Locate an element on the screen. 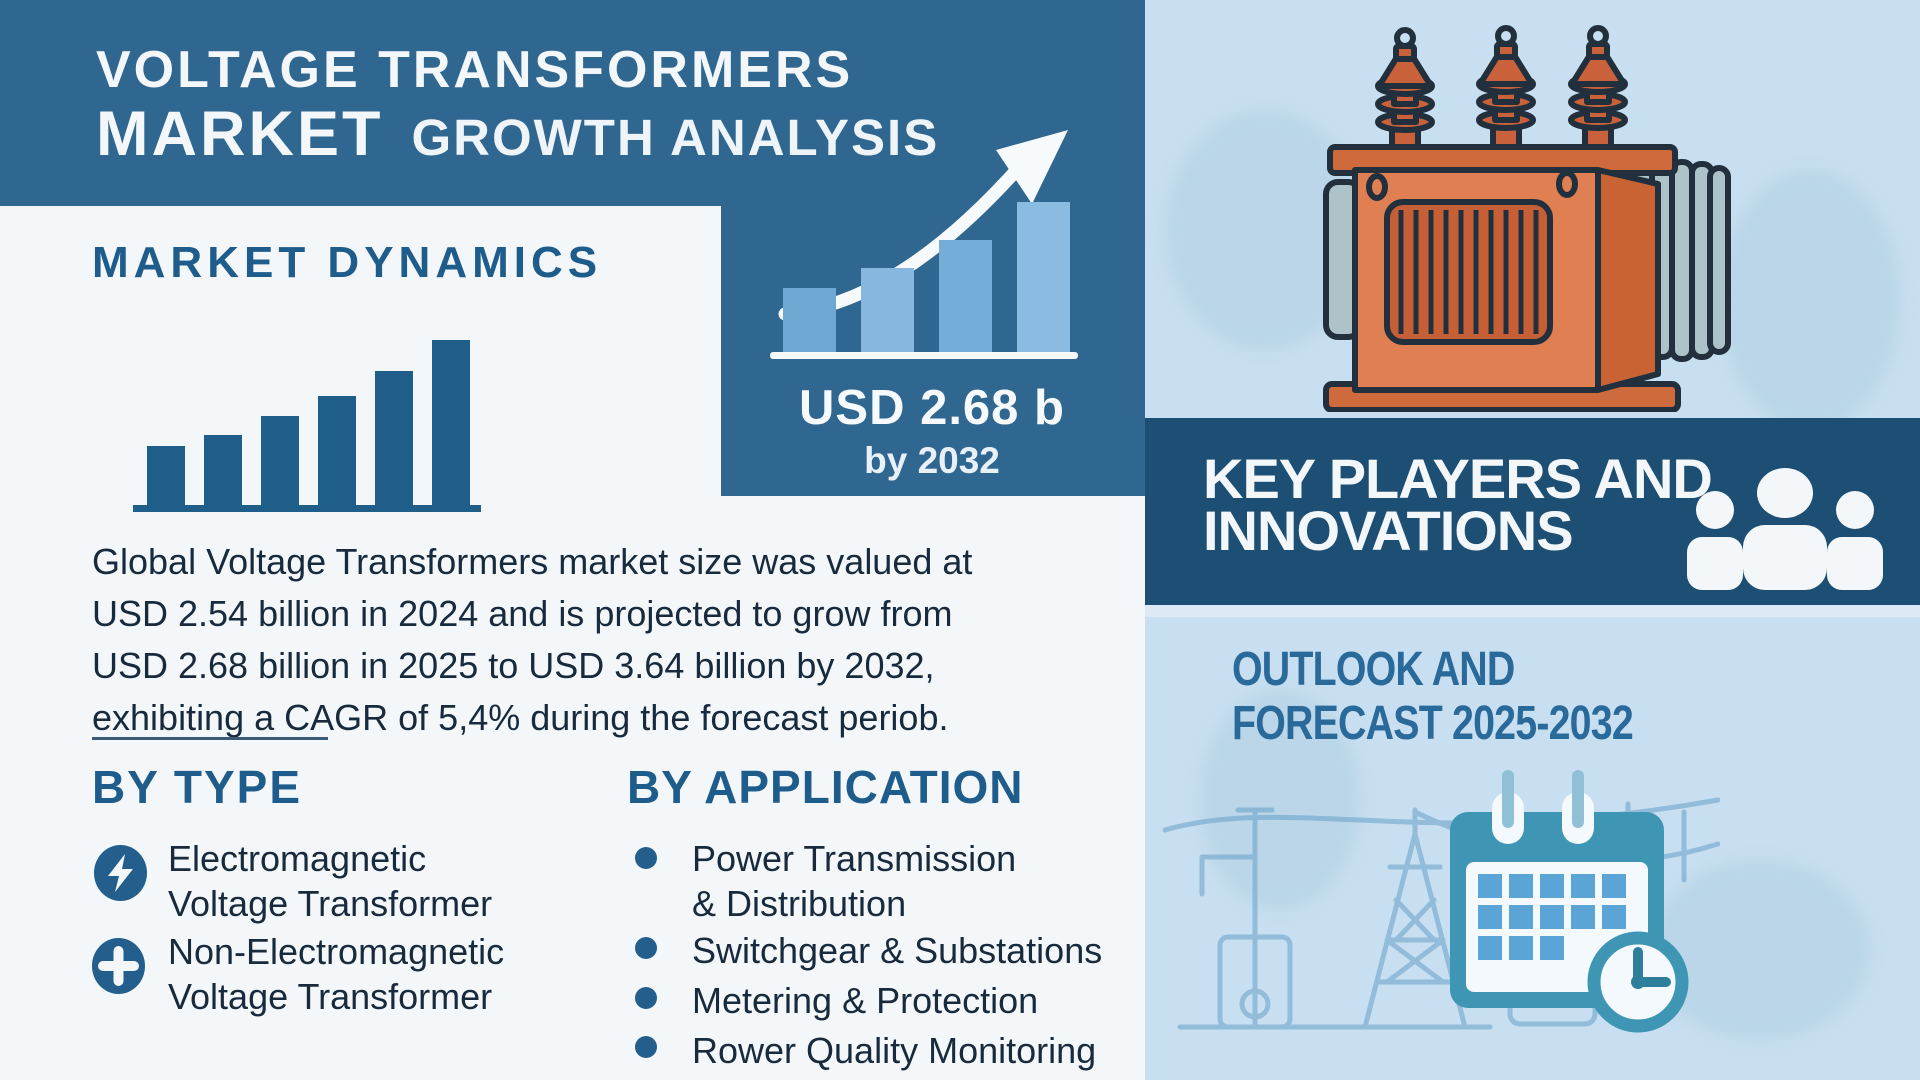  highlight-chart-baseline is located at coordinates (924, 355).